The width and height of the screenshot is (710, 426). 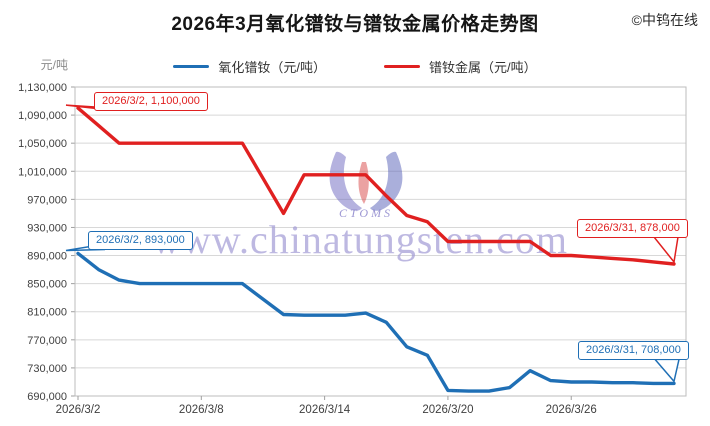 What do you see at coordinates (483, 67) in the screenshot?
I see `legend-label-metal: 镨钕金属（元/吨）` at bounding box center [483, 67].